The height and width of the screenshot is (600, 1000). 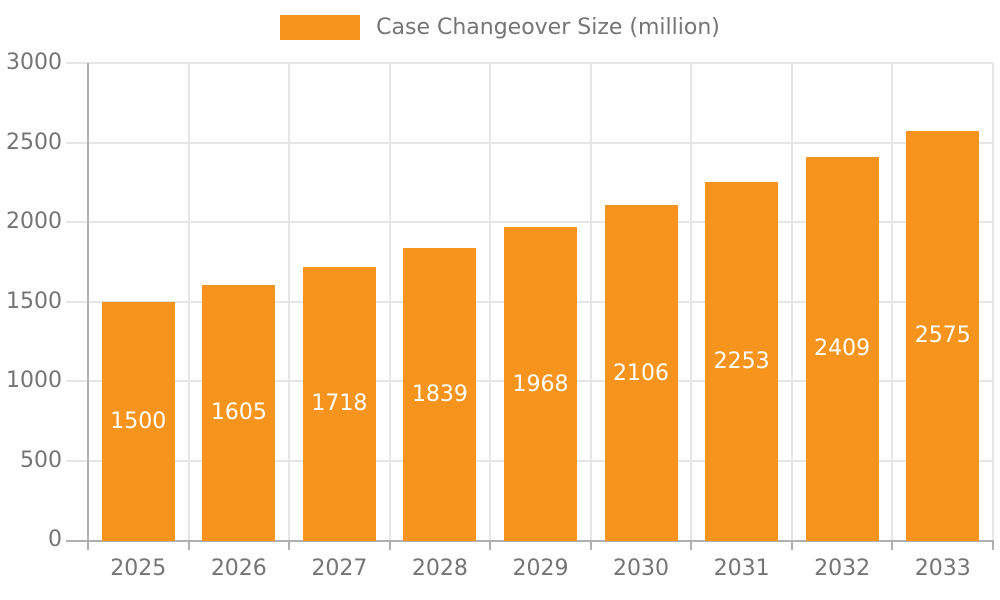 I want to click on bar-2028: 1839, so click(x=440, y=394).